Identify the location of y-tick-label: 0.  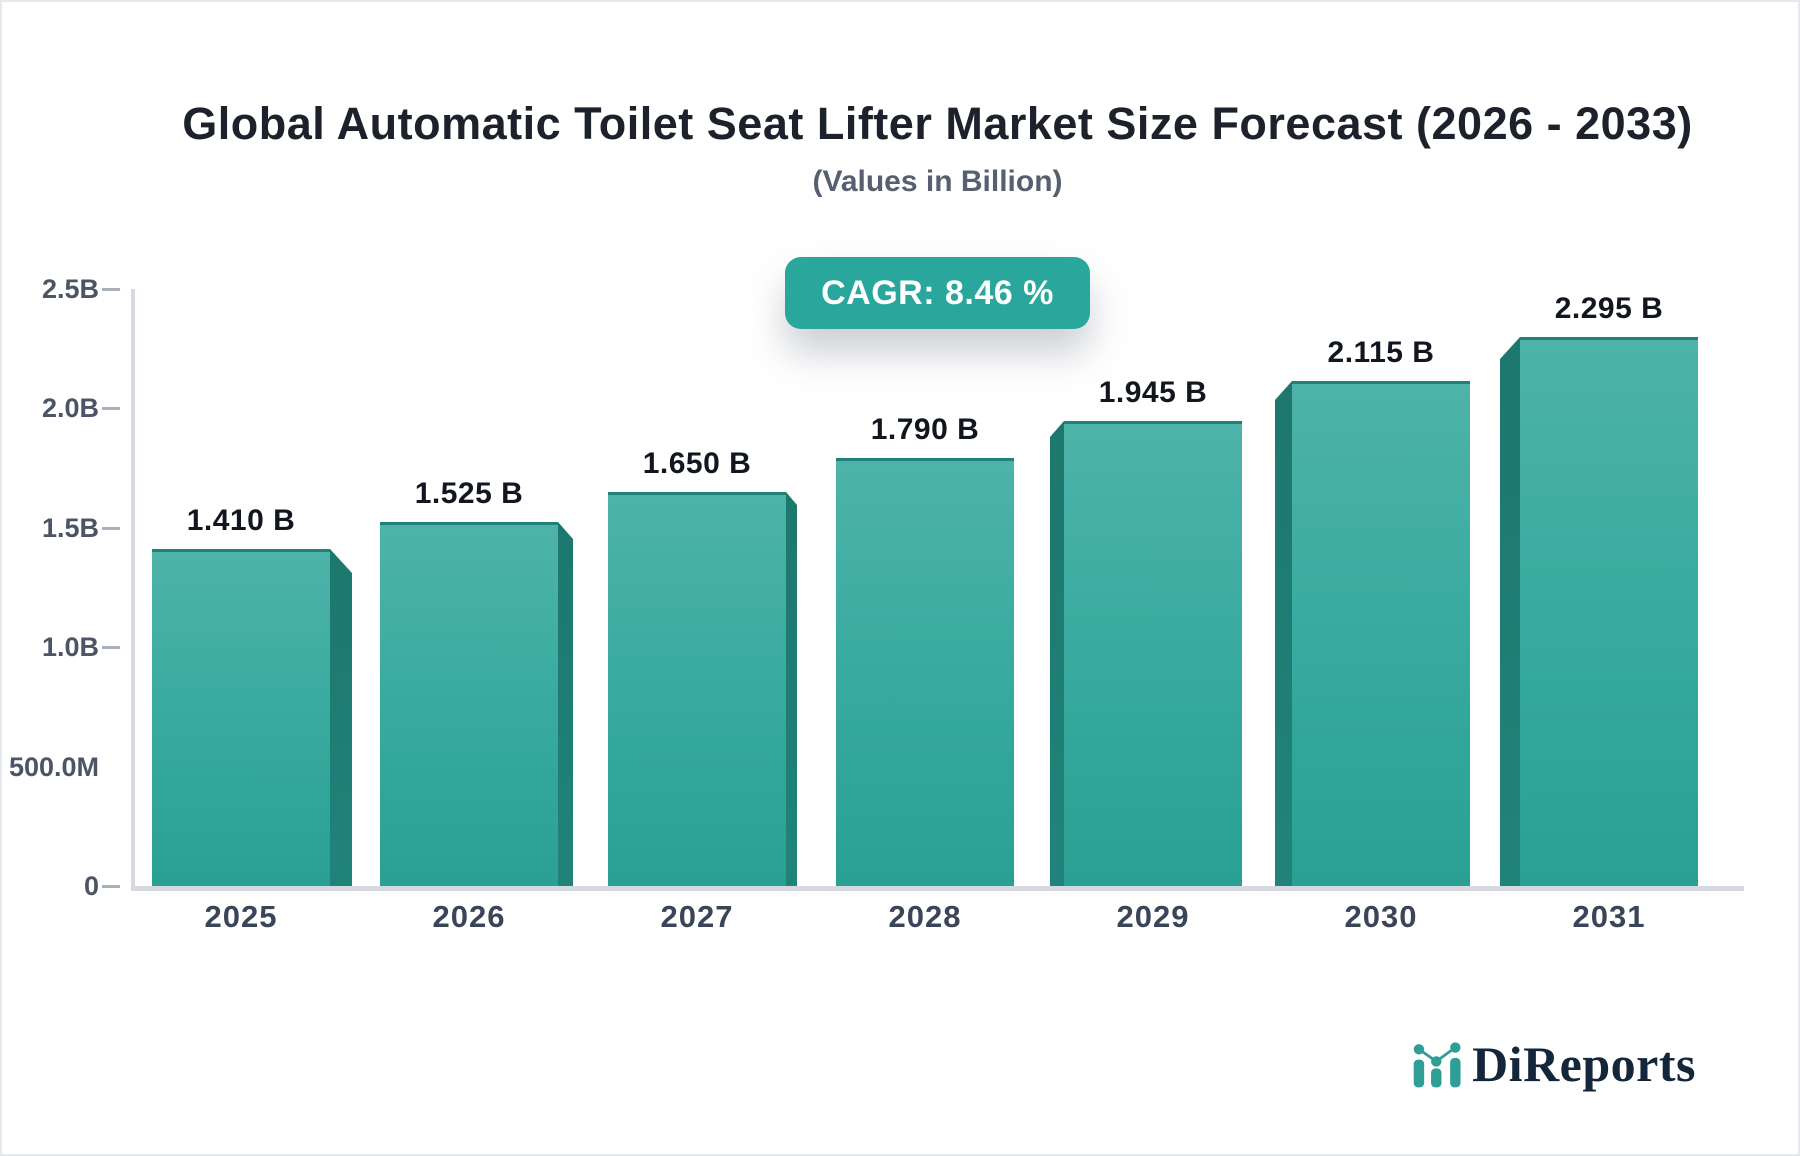
(91, 886).